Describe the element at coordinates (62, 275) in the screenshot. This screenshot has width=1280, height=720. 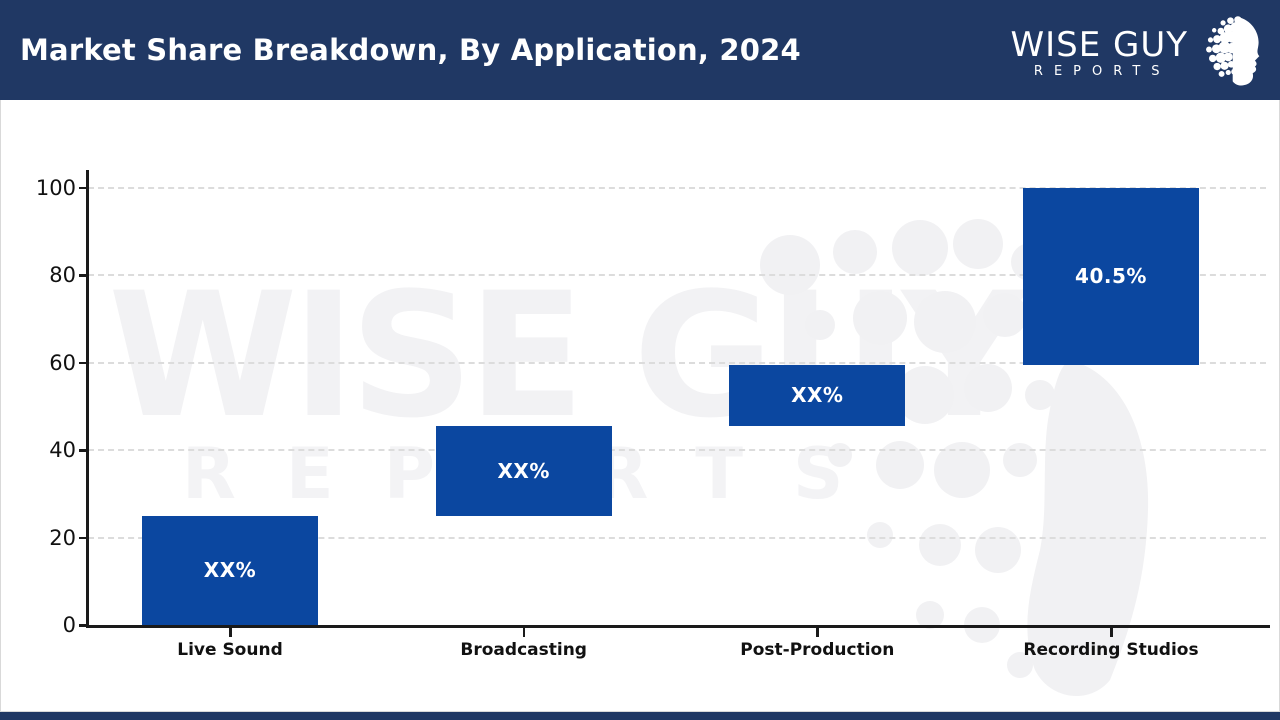
I see `y-tick-label: 80` at that location.